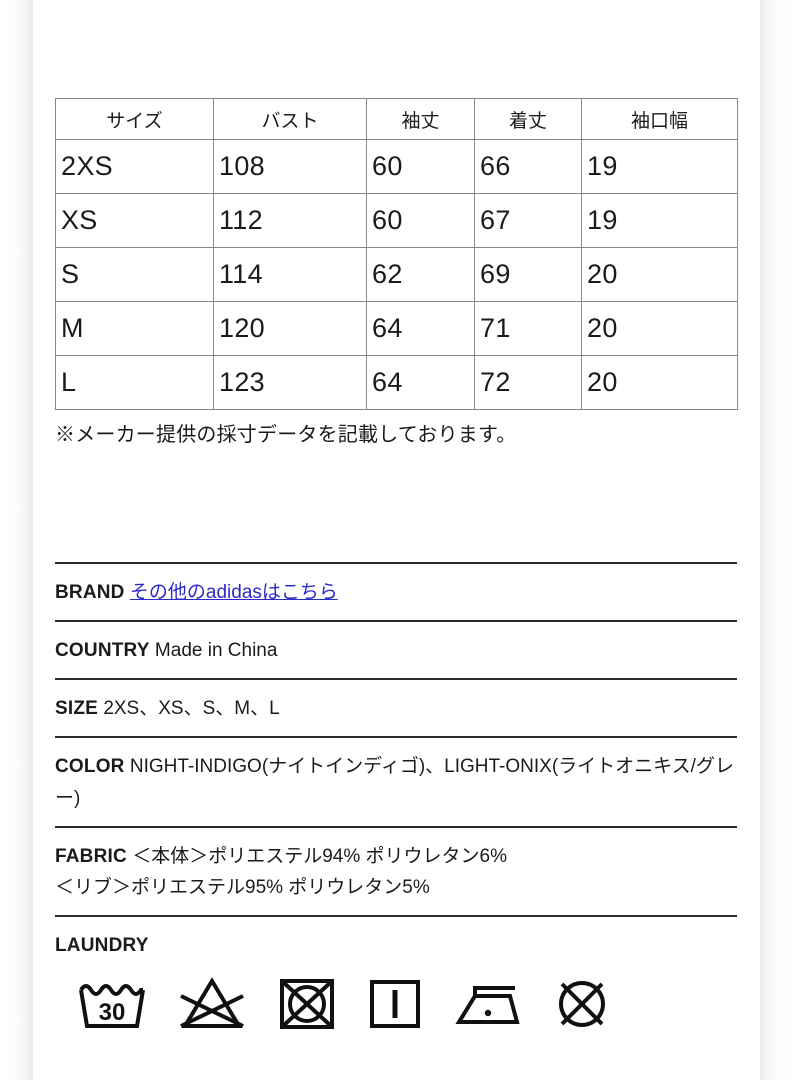 This screenshot has width=793, height=1080. I want to click on table-header-row: サイズ バスト 袖丈 着丈 袖口幅, so click(396, 119).